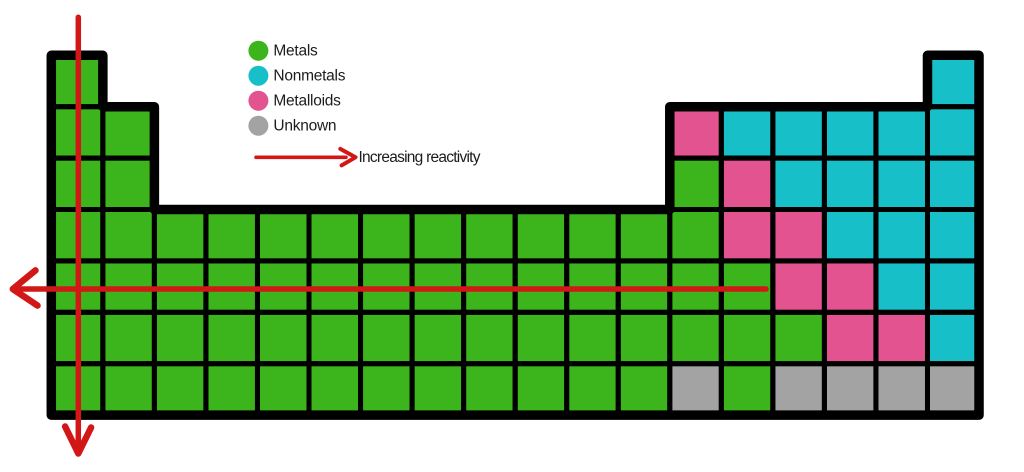 This screenshot has height=472, width=1024. Describe the element at coordinates (420, 157) in the screenshot. I see `svg-text: Increasing reactivity` at that location.